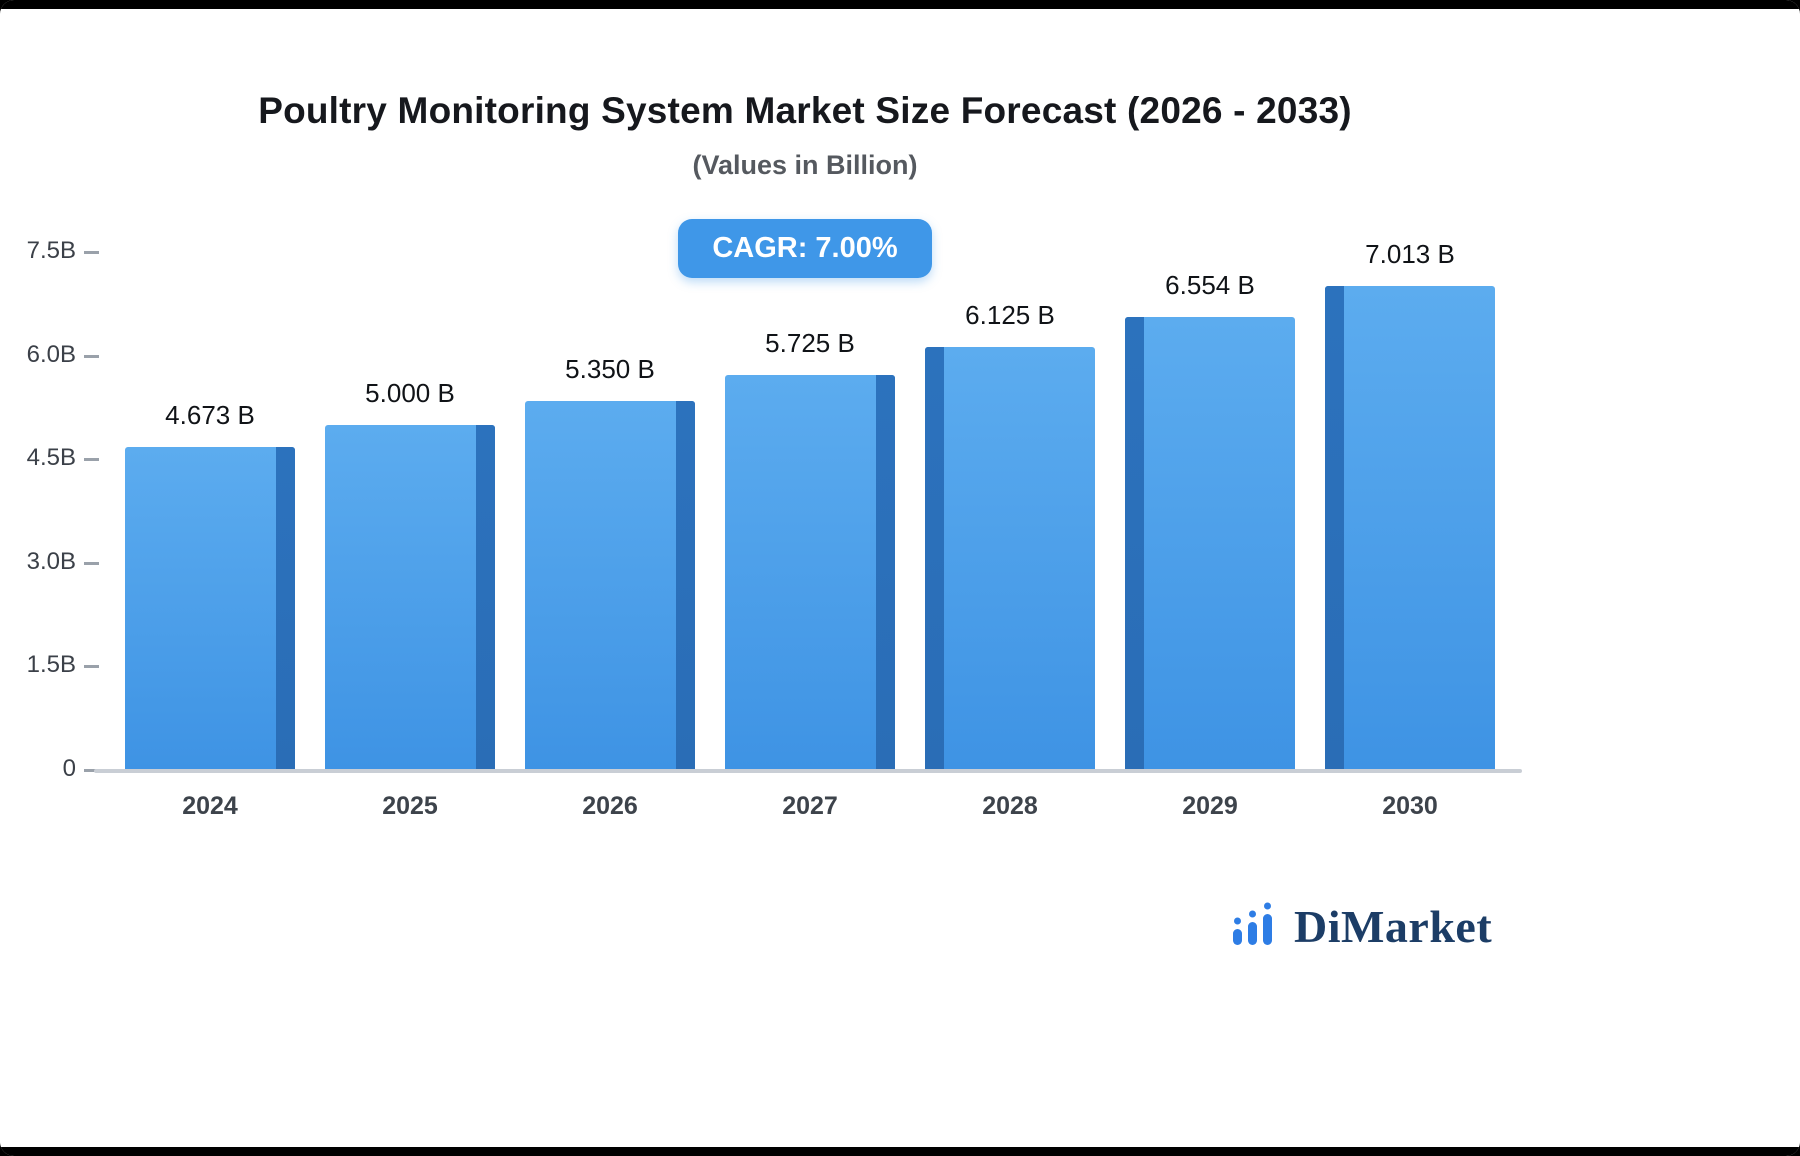 Image resolution: width=1800 pixels, height=1156 pixels. Describe the element at coordinates (51, 354) in the screenshot. I see `y-tick-label-1: 6.0B` at that location.